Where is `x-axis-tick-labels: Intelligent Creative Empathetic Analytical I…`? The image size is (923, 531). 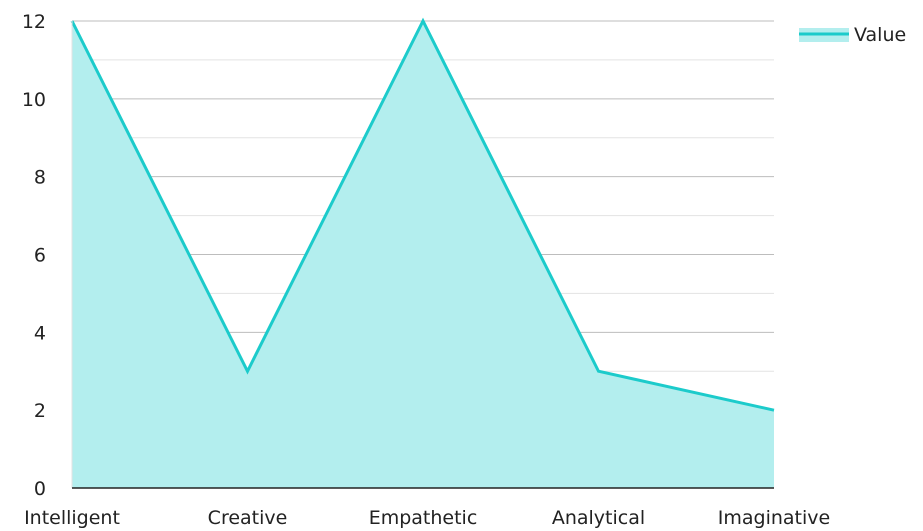 x-axis-tick-labels: Intelligent Creative Empathetic Analytical I… is located at coordinates (427, 518).